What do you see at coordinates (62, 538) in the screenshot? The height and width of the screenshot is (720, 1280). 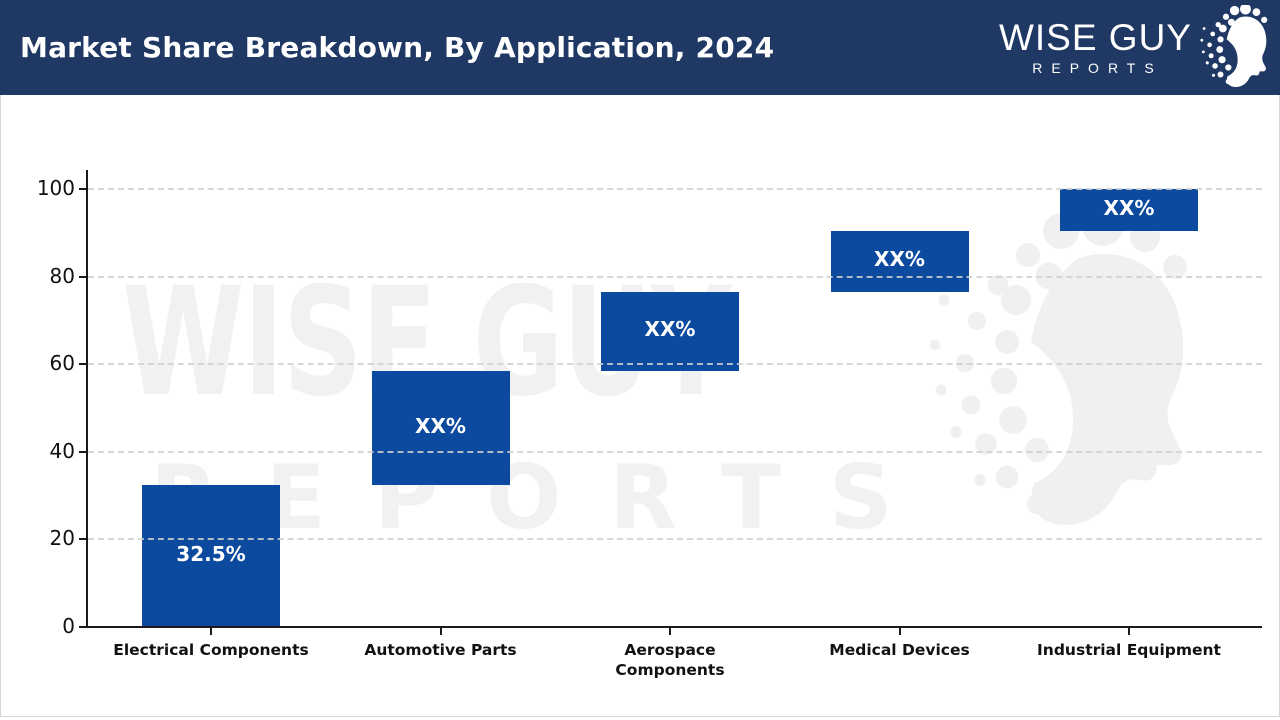 I see `y-tick-label: 20` at bounding box center [62, 538].